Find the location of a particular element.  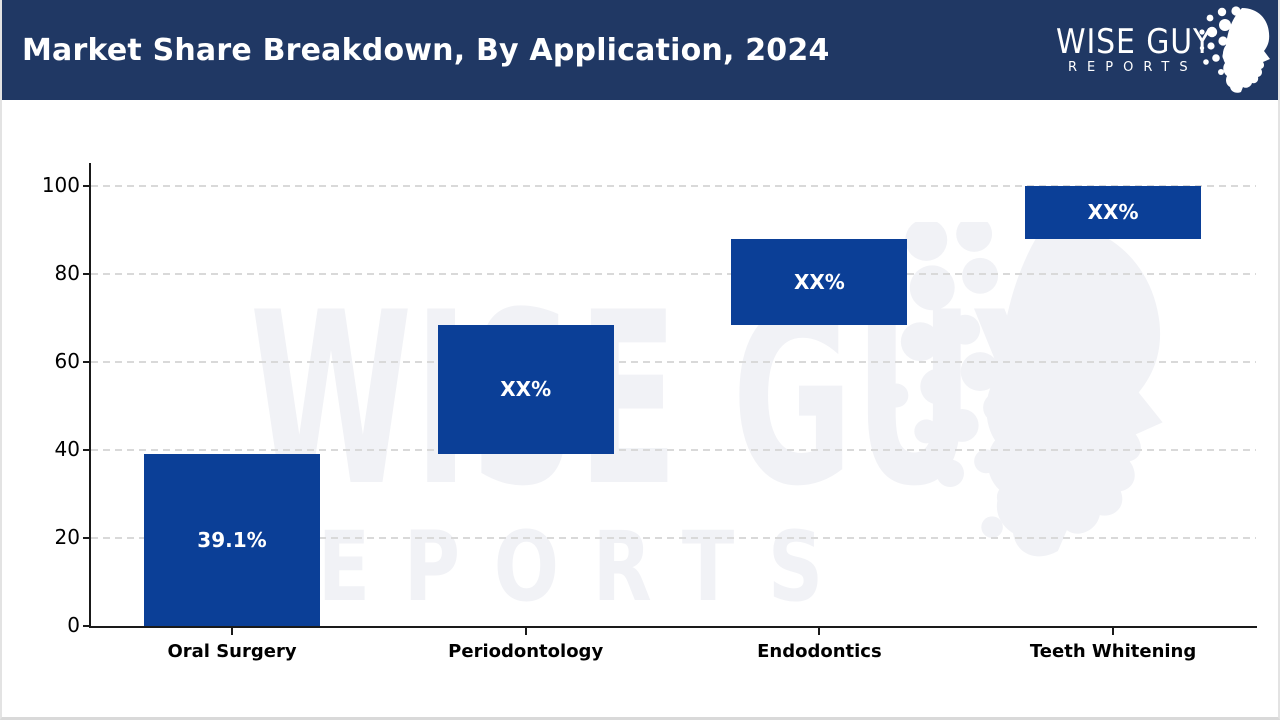

y-tick-label: 40 is located at coordinates (67, 449).